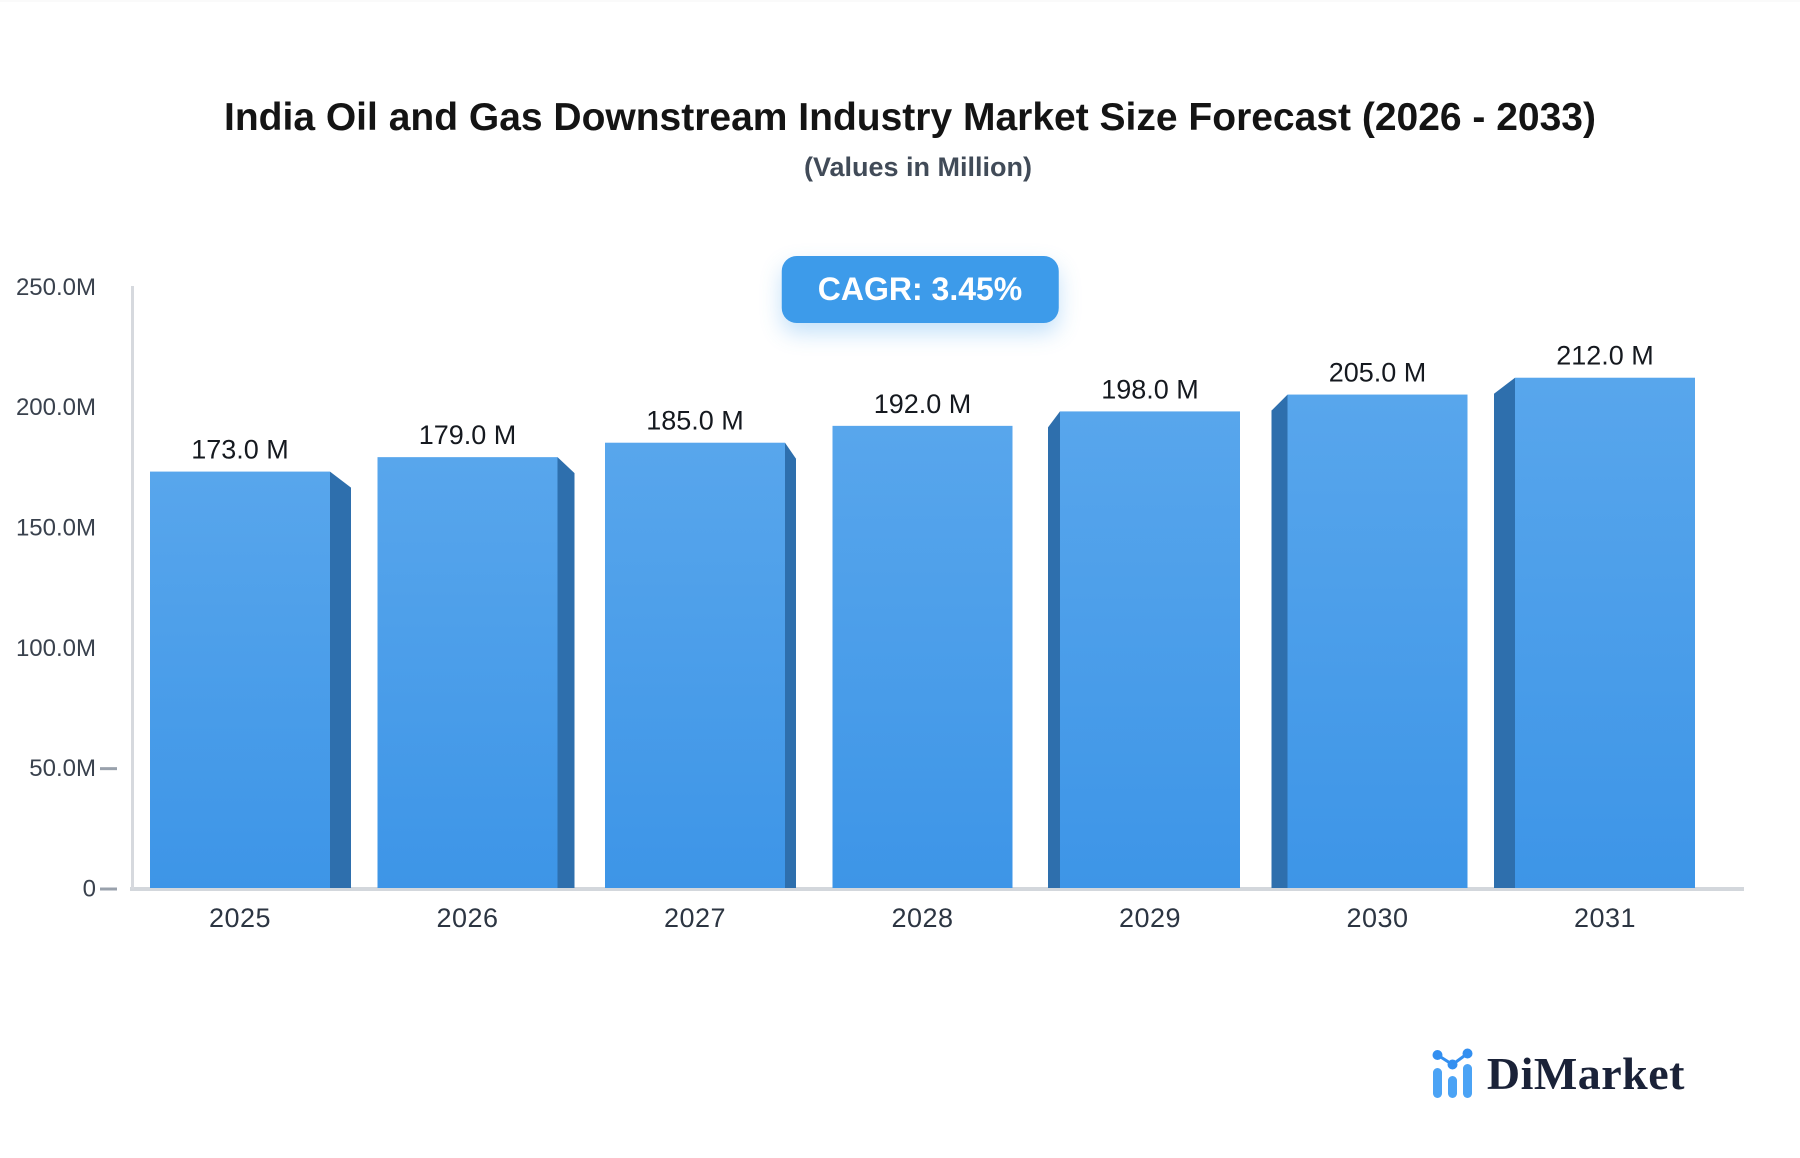 This screenshot has width=1800, height=1158. I want to click on bar-value-label: 192.0 M, so click(923, 404).